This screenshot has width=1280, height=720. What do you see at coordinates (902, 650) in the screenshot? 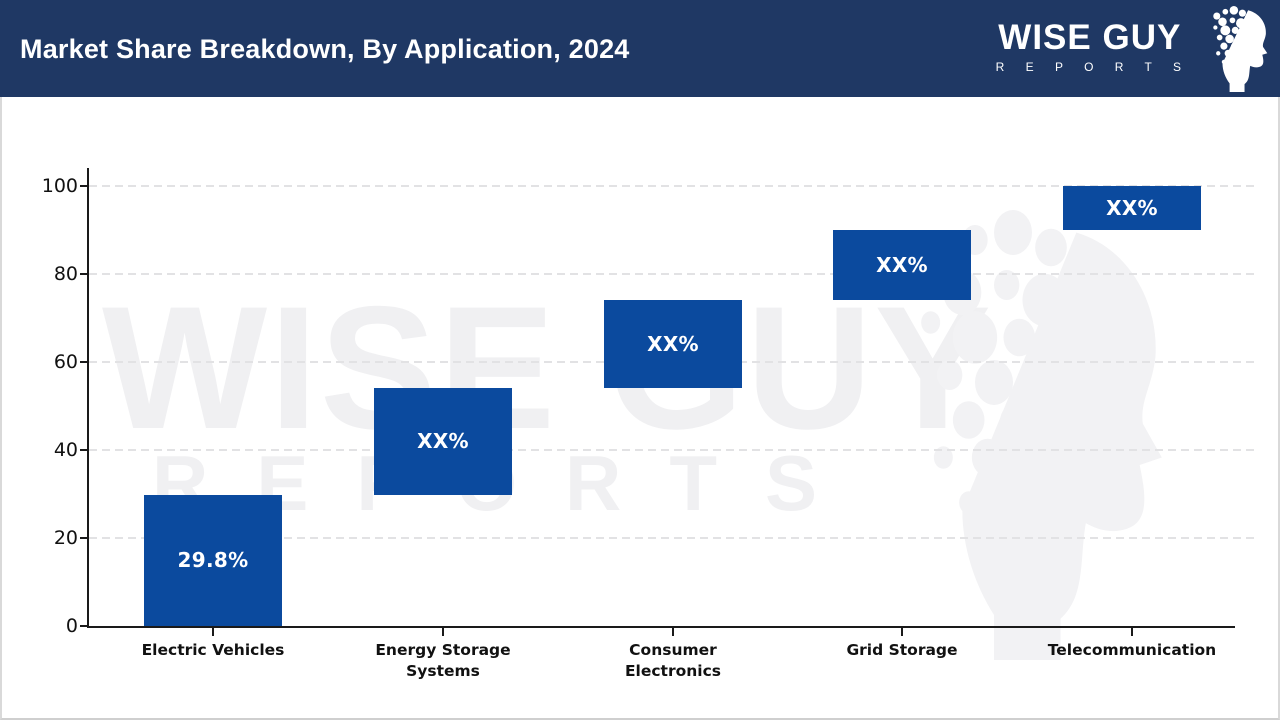
I see `x-category-label: Grid Storage` at bounding box center [902, 650].